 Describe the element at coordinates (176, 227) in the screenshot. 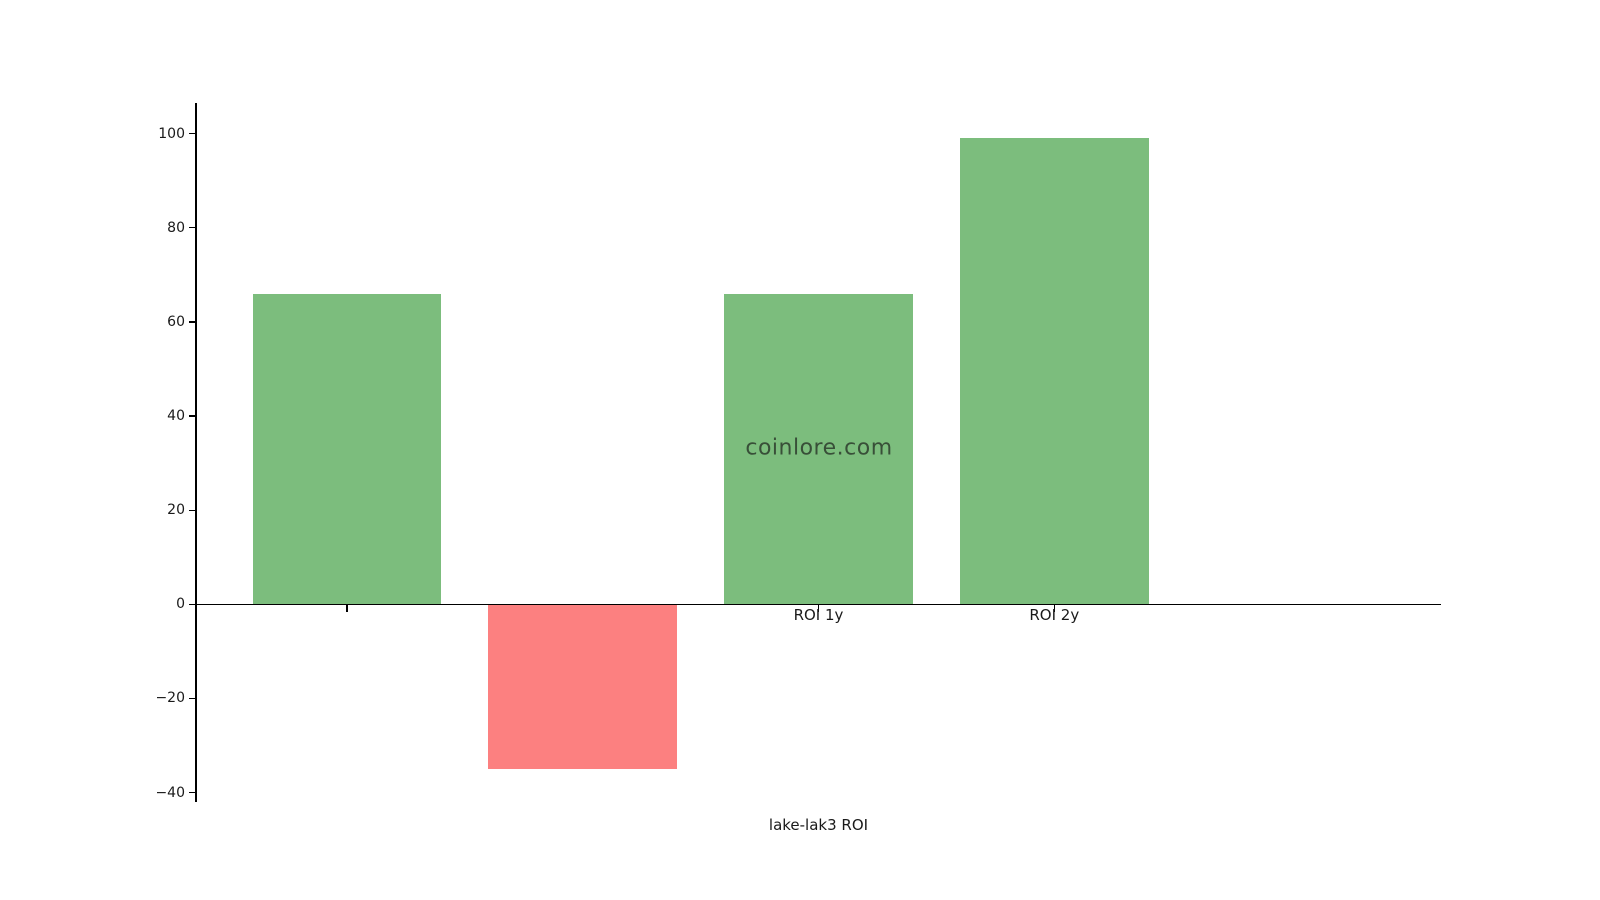

I see `y-tick-label: 80` at that location.